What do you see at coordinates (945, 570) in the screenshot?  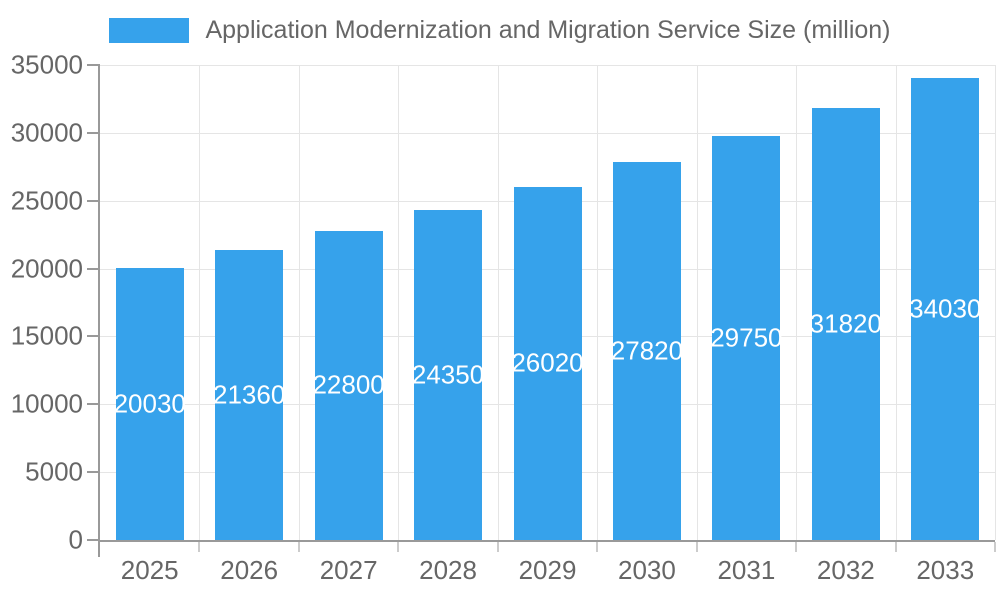 I see `x-axis-label: 2033` at bounding box center [945, 570].